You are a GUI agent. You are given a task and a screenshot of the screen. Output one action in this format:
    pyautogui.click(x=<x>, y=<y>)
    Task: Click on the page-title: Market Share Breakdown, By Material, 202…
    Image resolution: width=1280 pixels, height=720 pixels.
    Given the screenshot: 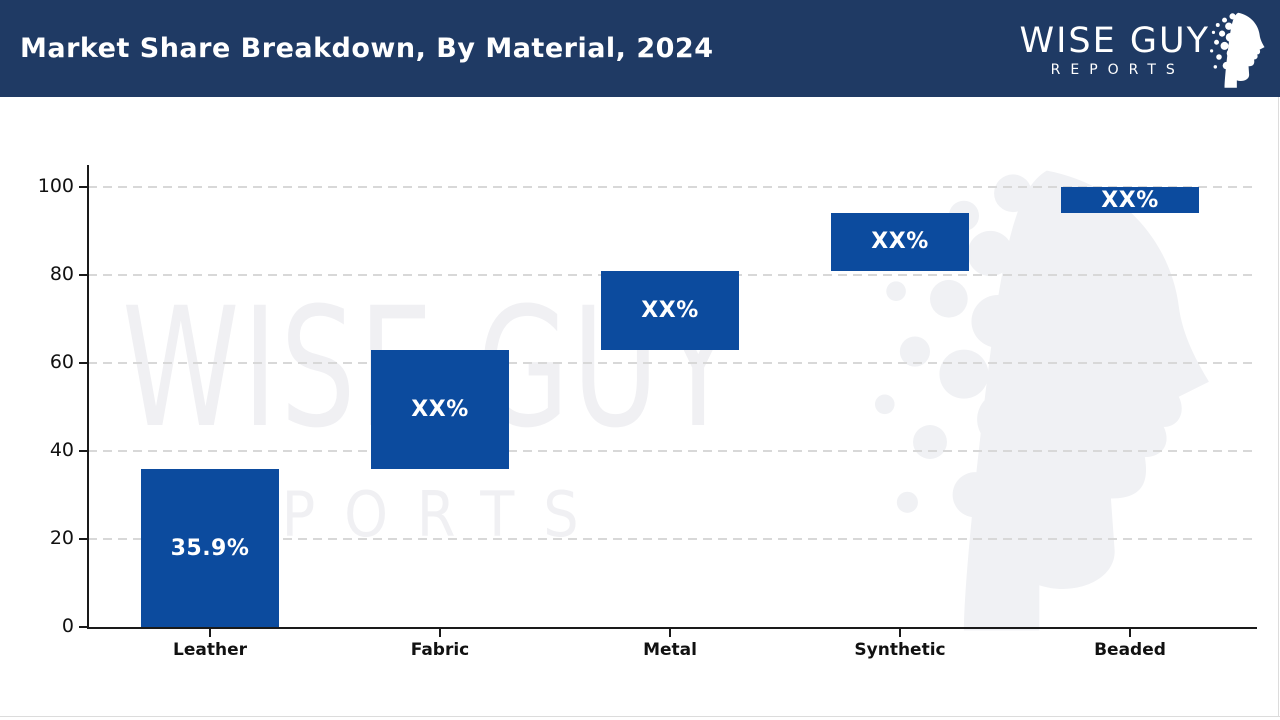 What is the action you would take?
    pyautogui.click(x=367, y=48)
    